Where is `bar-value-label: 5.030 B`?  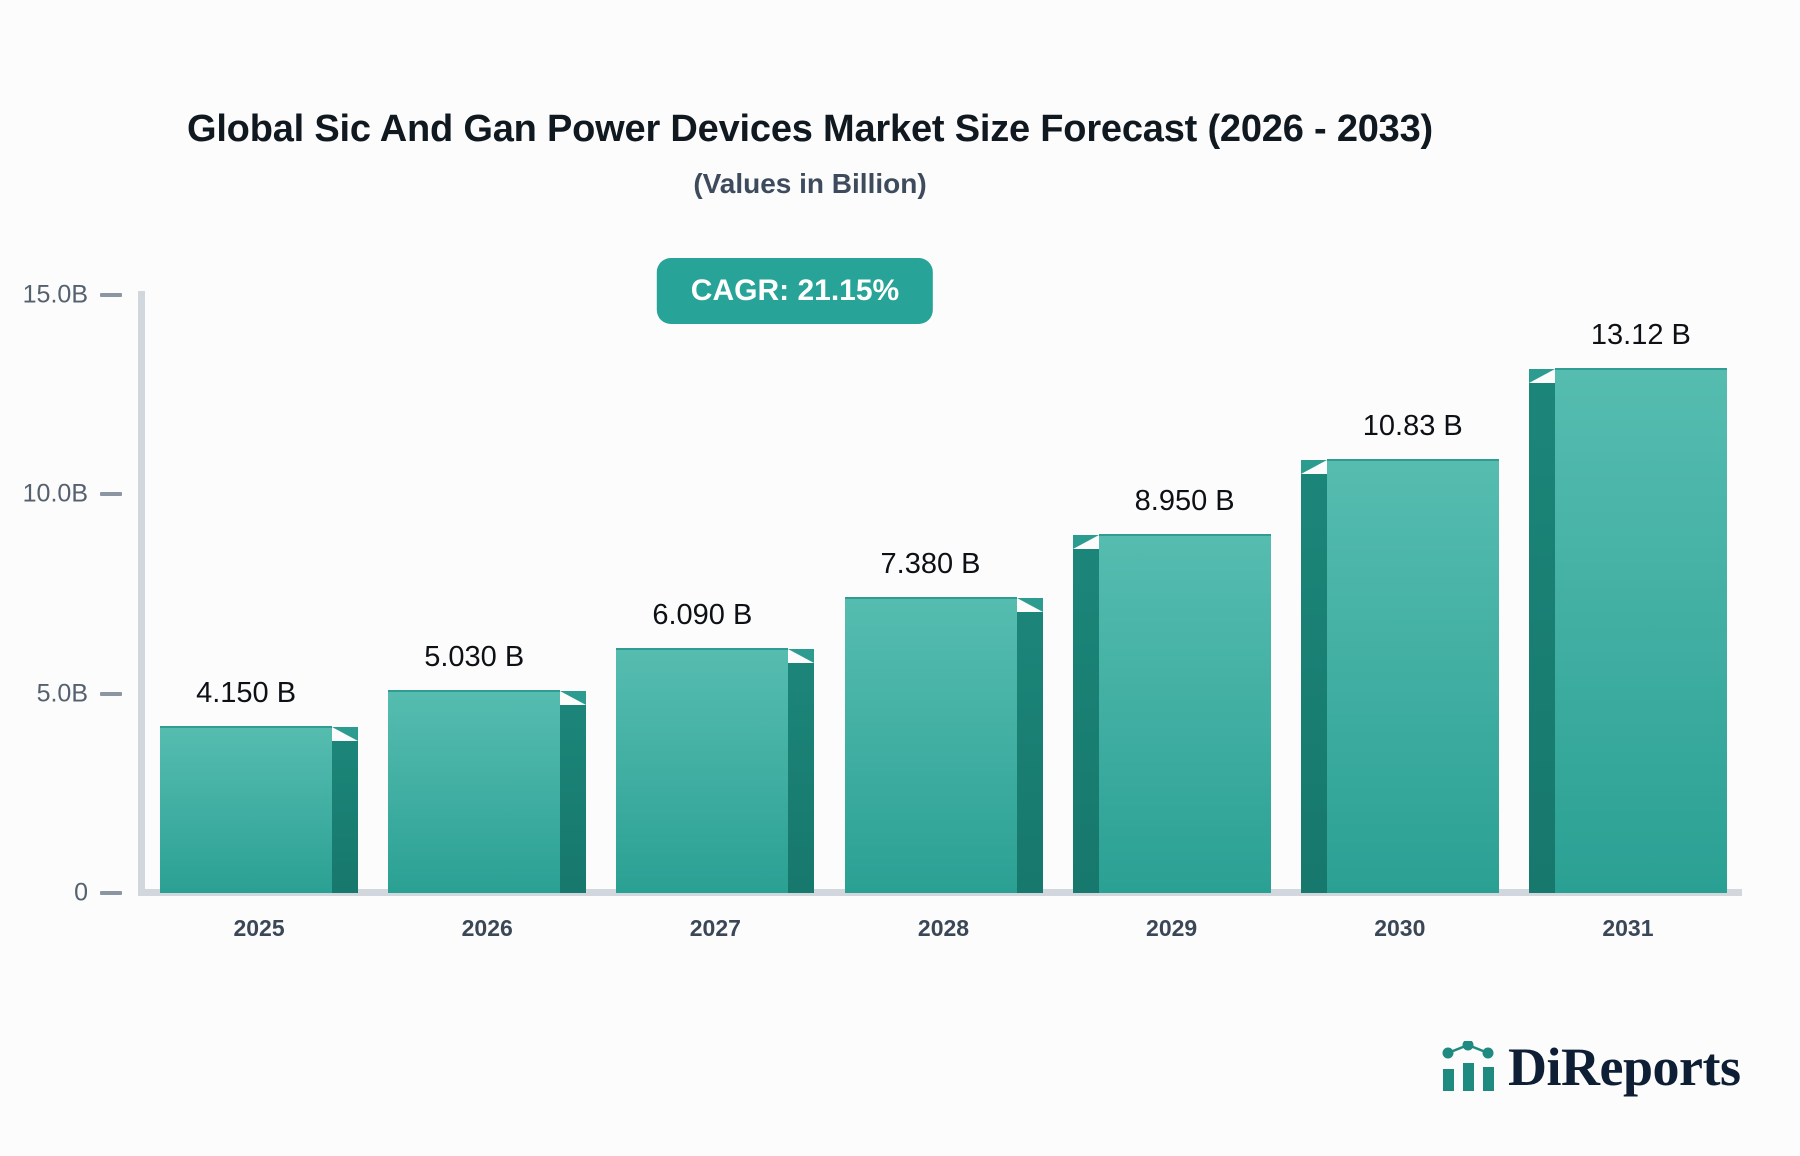 bar-value-label: 5.030 B is located at coordinates (474, 657).